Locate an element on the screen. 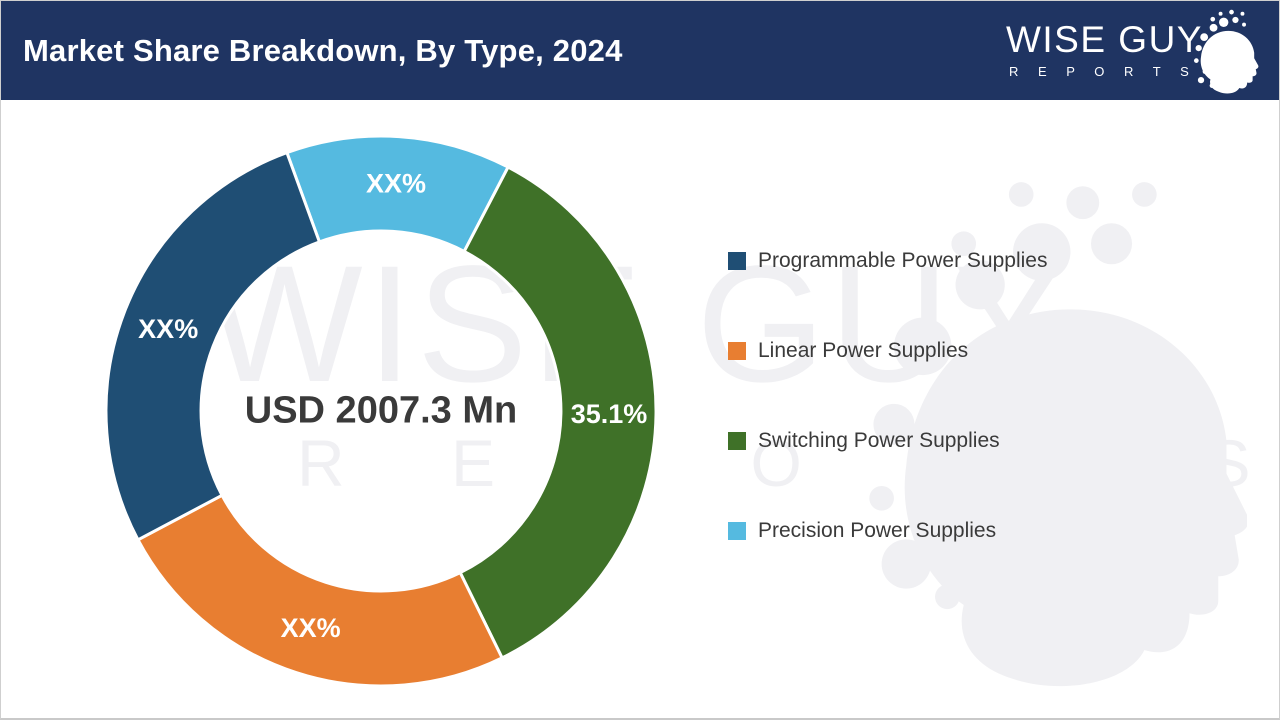 This screenshot has width=1280, height=720. legend-item-precision: Precision Power Supplies is located at coordinates (887, 531).